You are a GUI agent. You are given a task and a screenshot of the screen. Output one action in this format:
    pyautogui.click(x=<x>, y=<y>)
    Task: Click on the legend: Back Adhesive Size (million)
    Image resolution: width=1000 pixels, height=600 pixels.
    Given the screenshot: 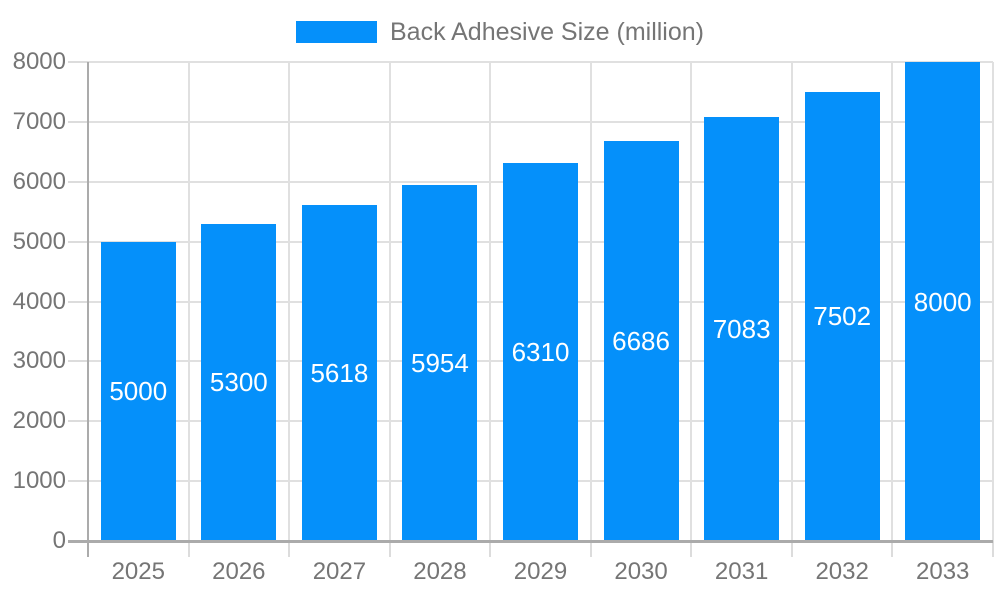 What is the action you would take?
    pyautogui.click(x=500, y=32)
    